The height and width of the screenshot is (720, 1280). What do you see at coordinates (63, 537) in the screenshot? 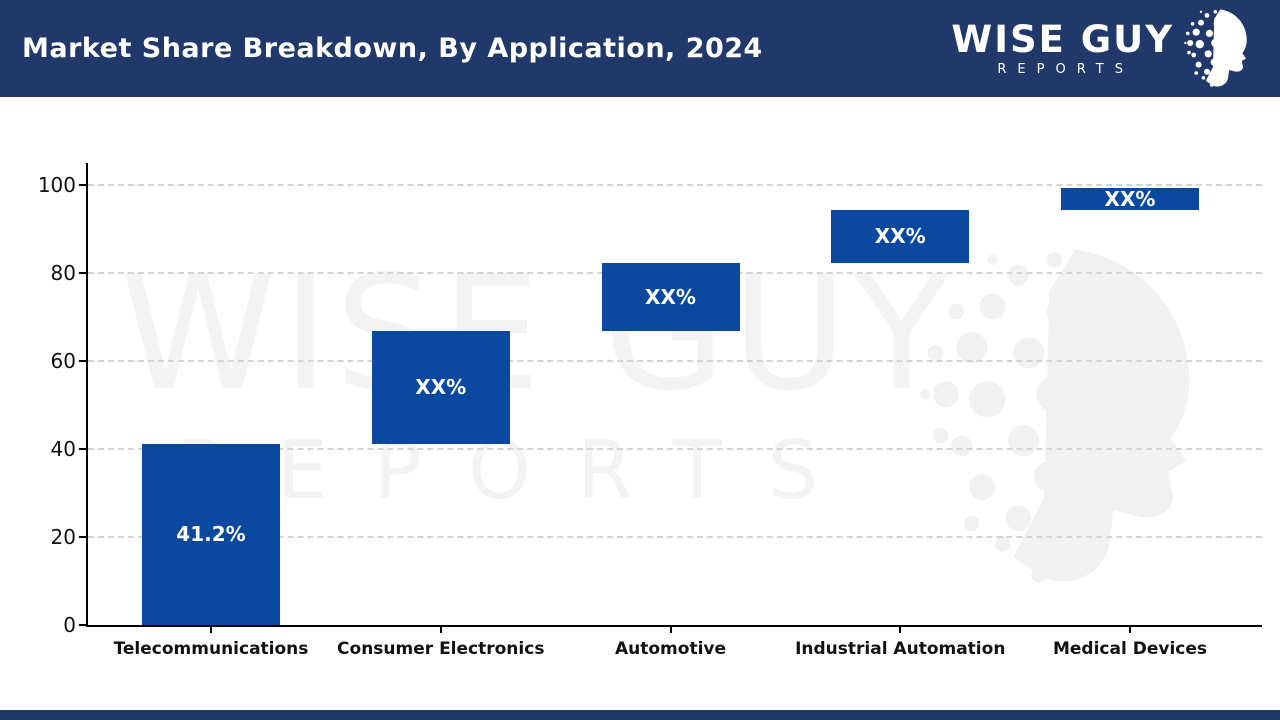
I see `y-tick-label: 20` at bounding box center [63, 537].